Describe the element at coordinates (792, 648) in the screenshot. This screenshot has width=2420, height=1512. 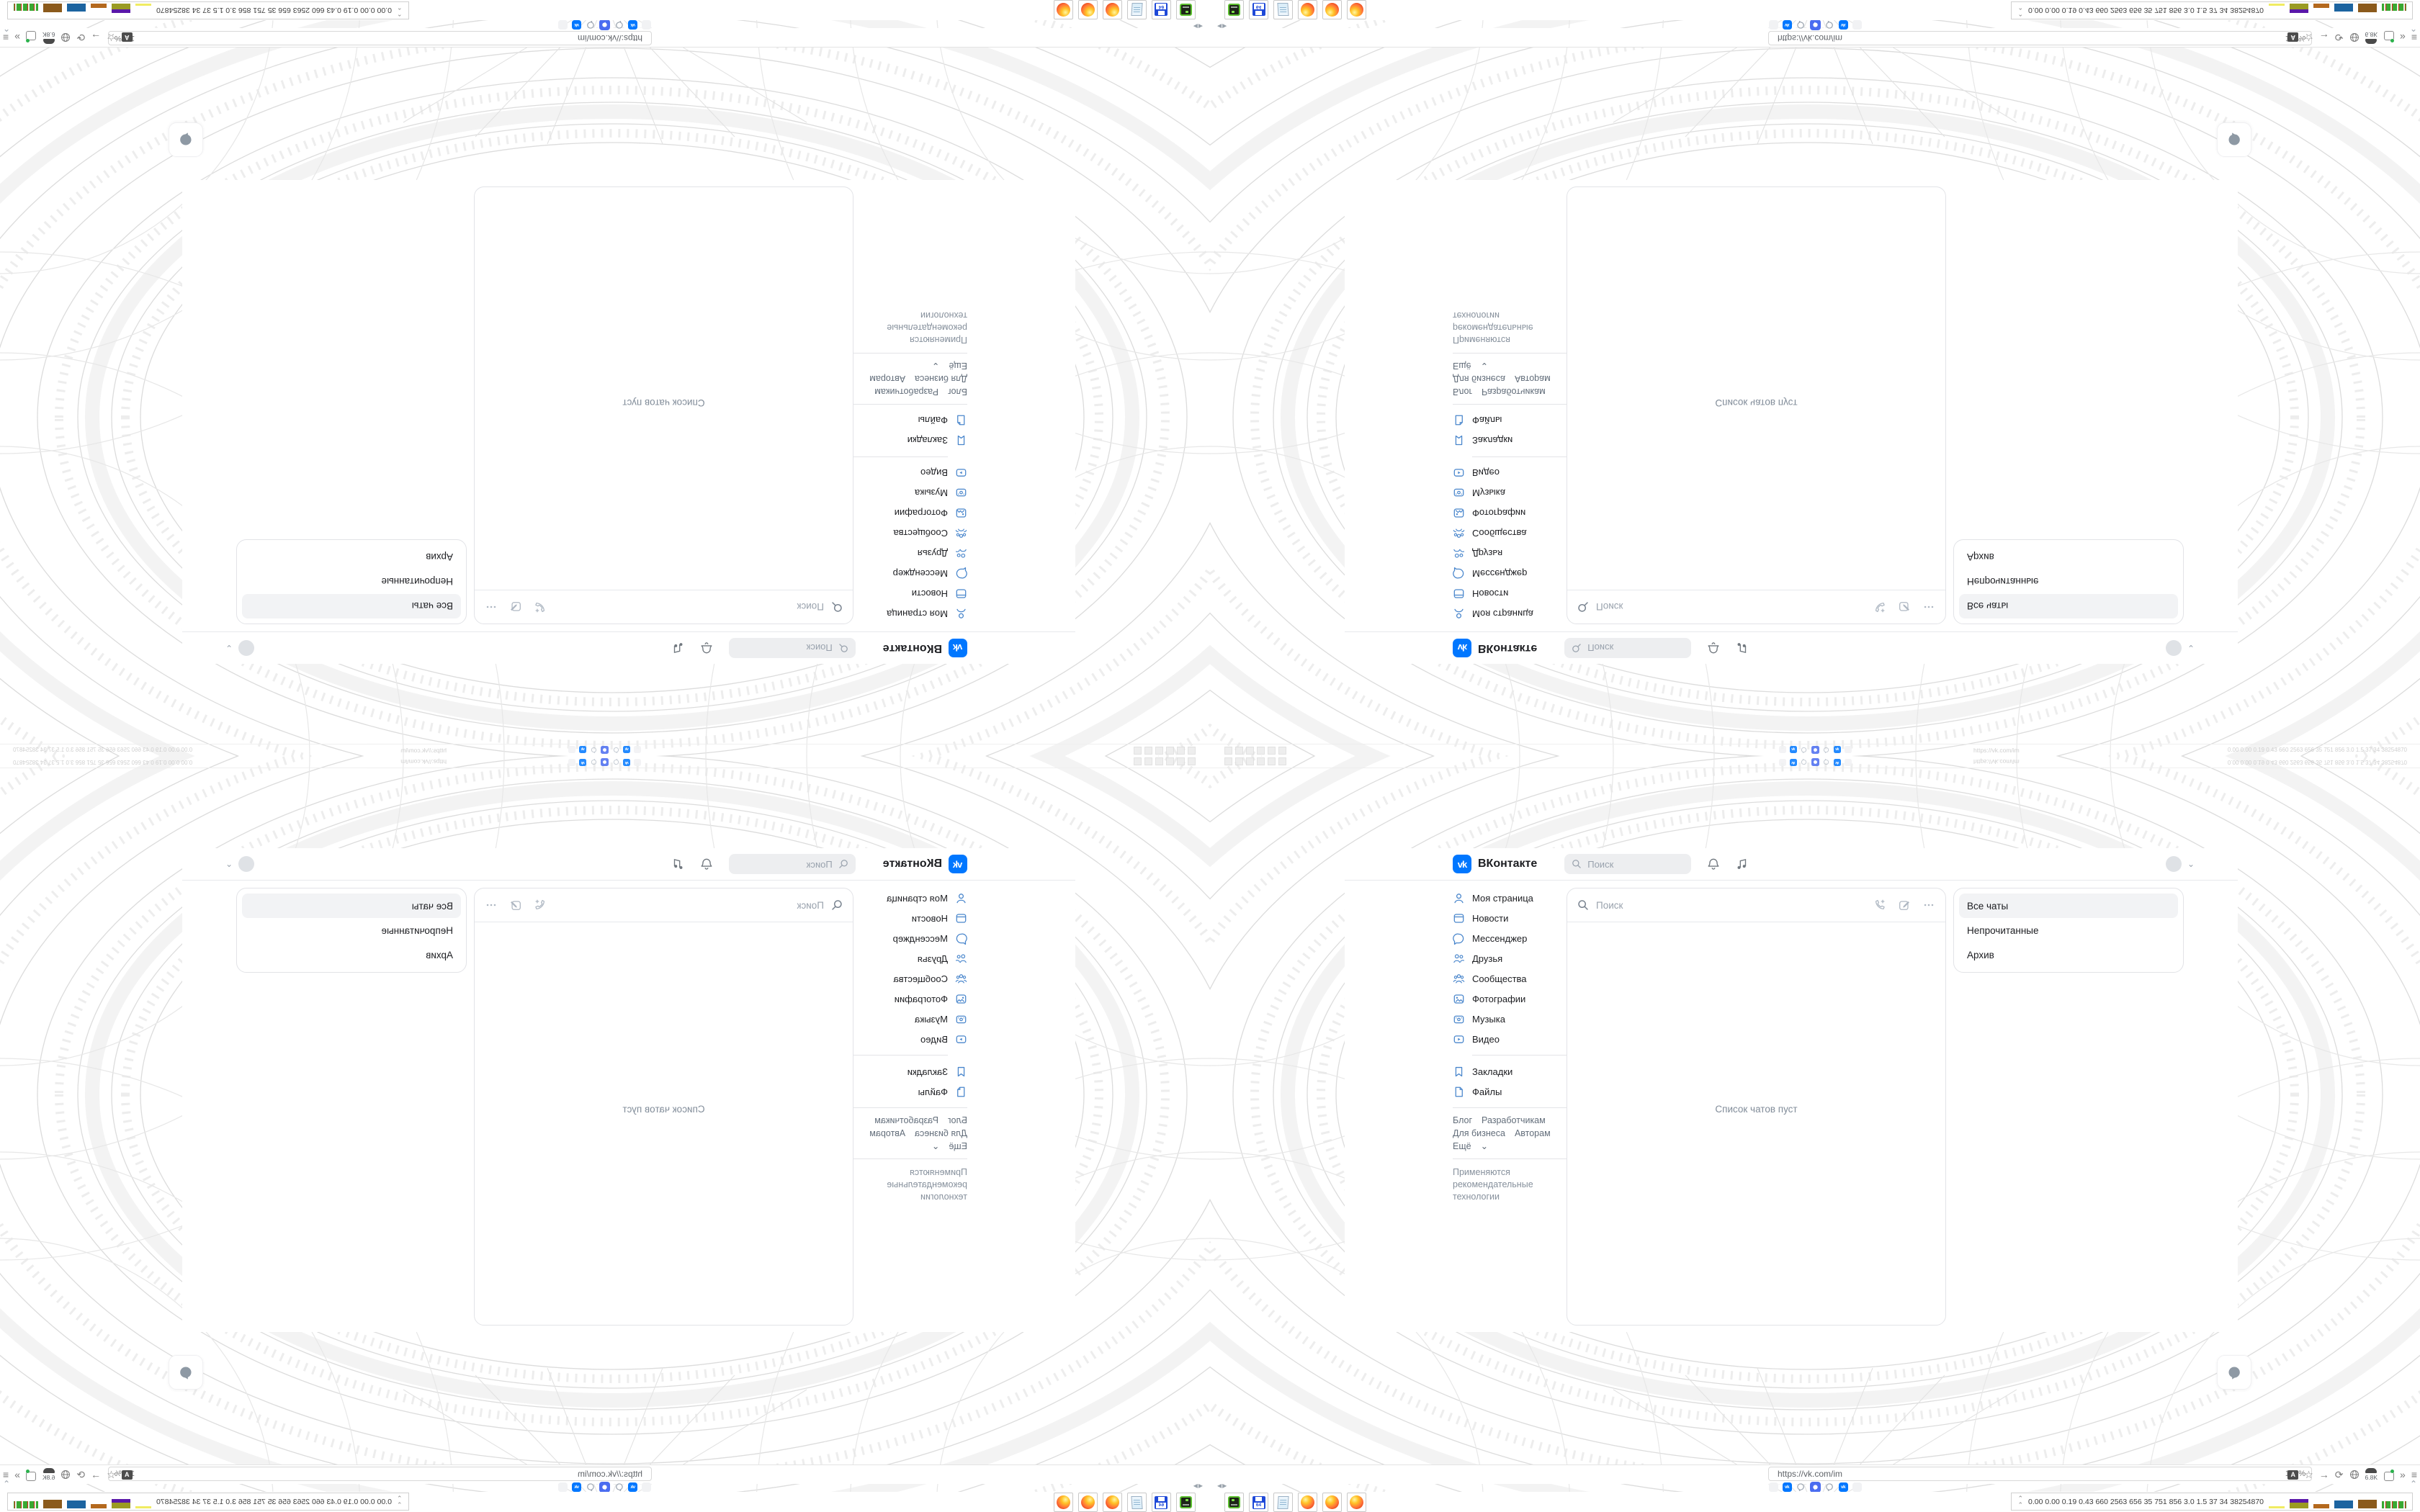
I see `header-search-input: Поиск` at that location.